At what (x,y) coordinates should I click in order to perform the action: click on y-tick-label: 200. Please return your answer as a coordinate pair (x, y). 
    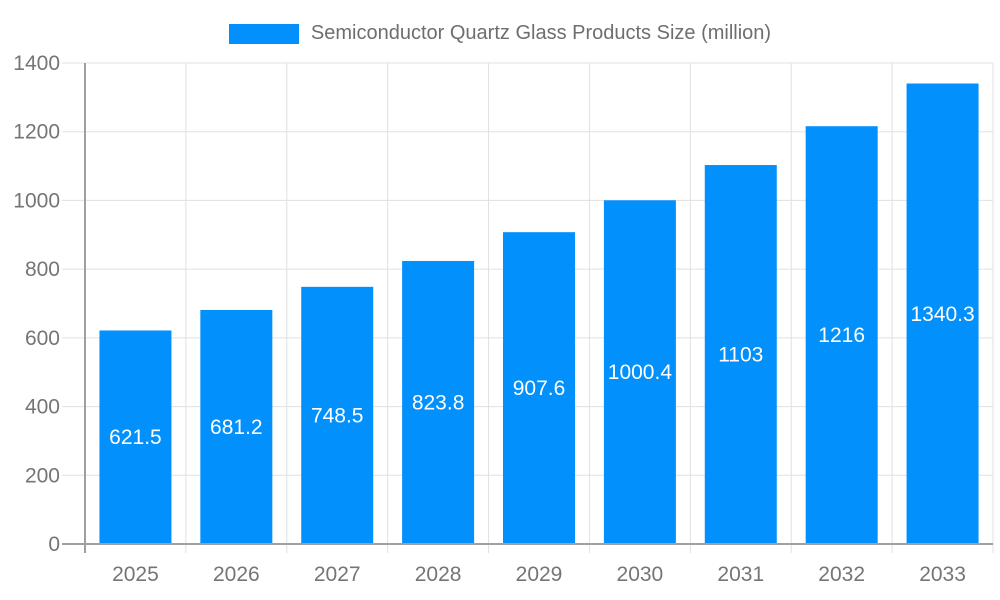
    Looking at the image, I should click on (42, 475).